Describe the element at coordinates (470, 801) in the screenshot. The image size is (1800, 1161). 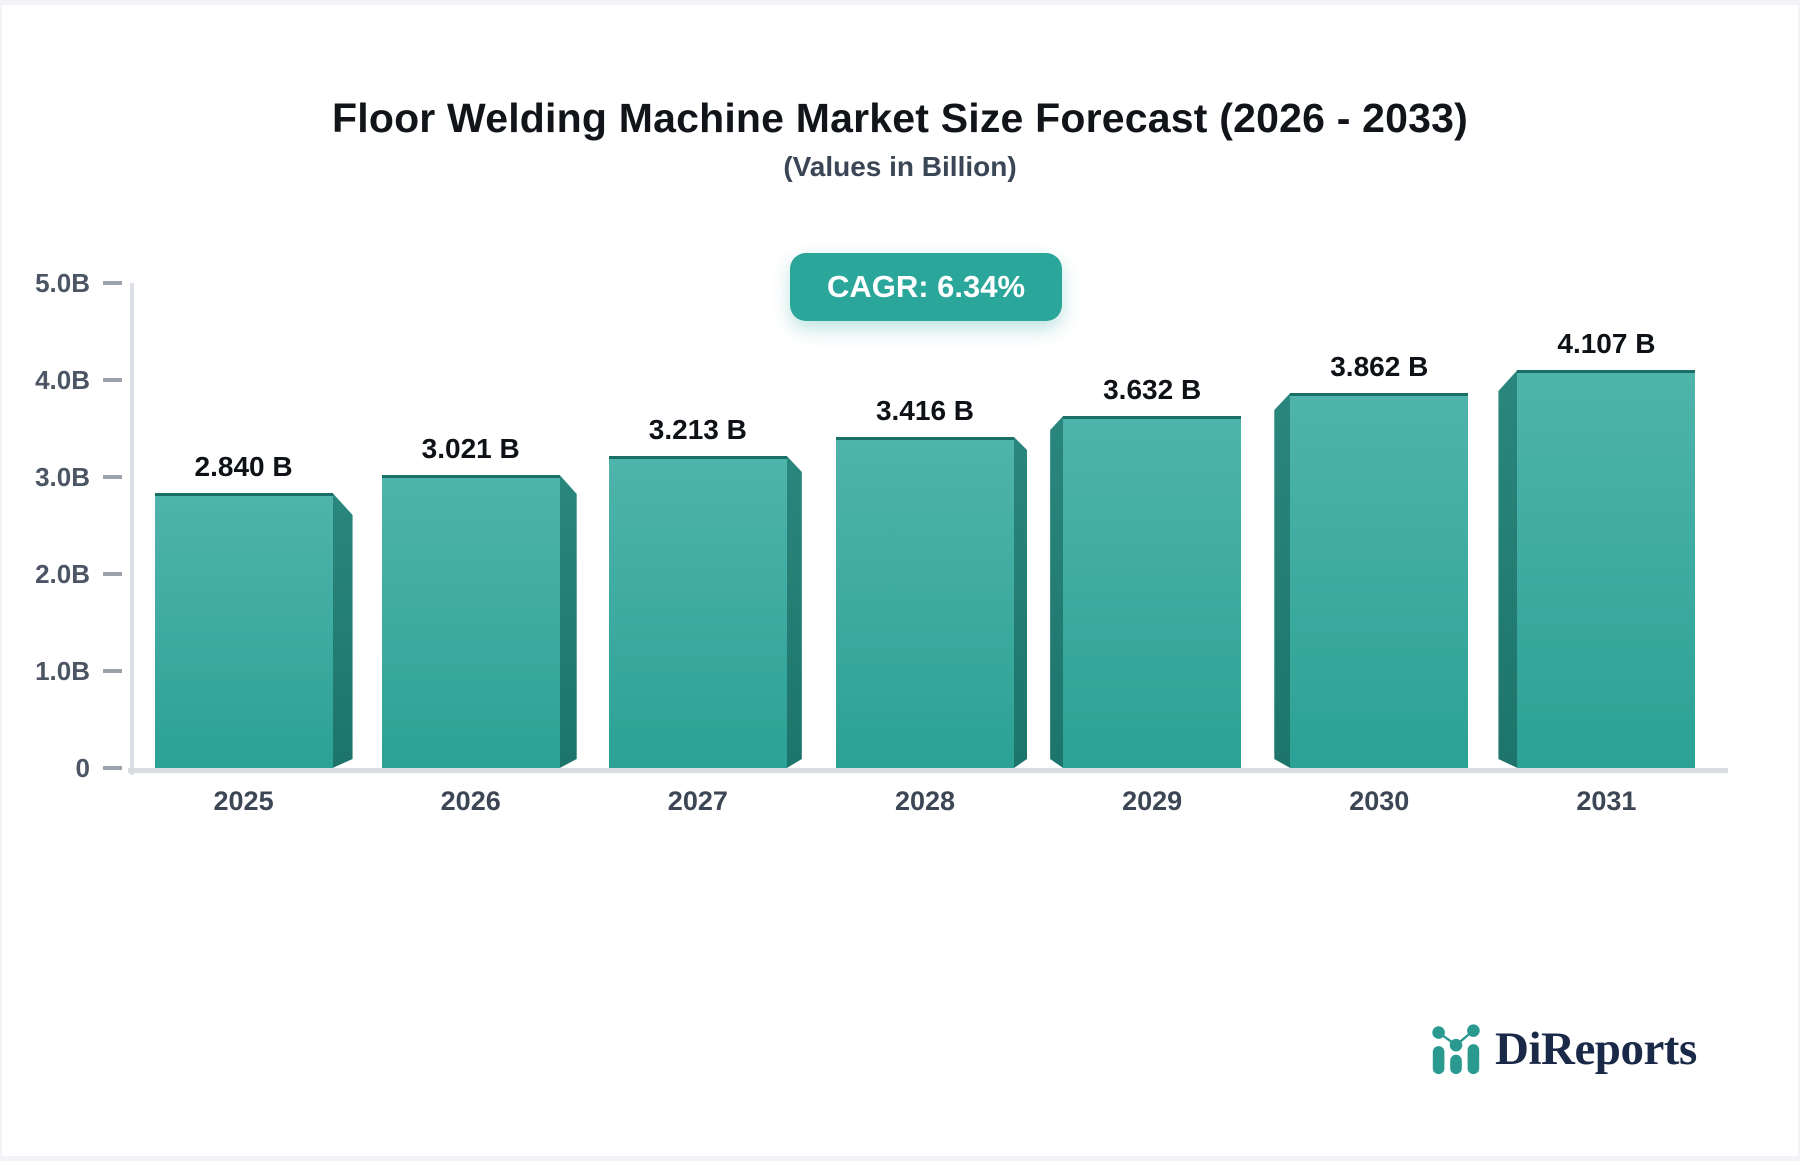
I see `x-axis-label-2026: 2026` at that location.